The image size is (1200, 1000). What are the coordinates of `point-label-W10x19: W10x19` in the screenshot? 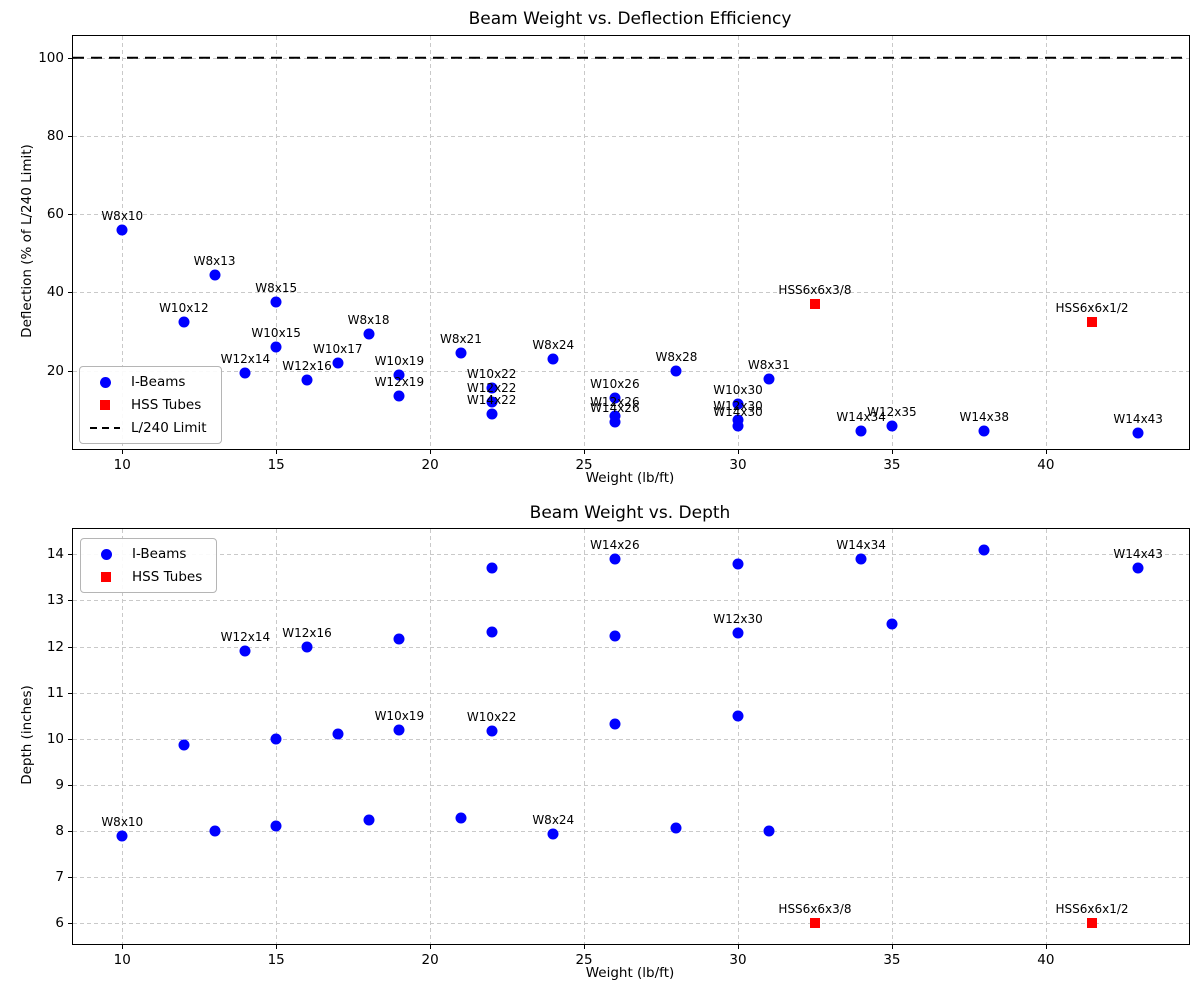 It's located at (399, 715).